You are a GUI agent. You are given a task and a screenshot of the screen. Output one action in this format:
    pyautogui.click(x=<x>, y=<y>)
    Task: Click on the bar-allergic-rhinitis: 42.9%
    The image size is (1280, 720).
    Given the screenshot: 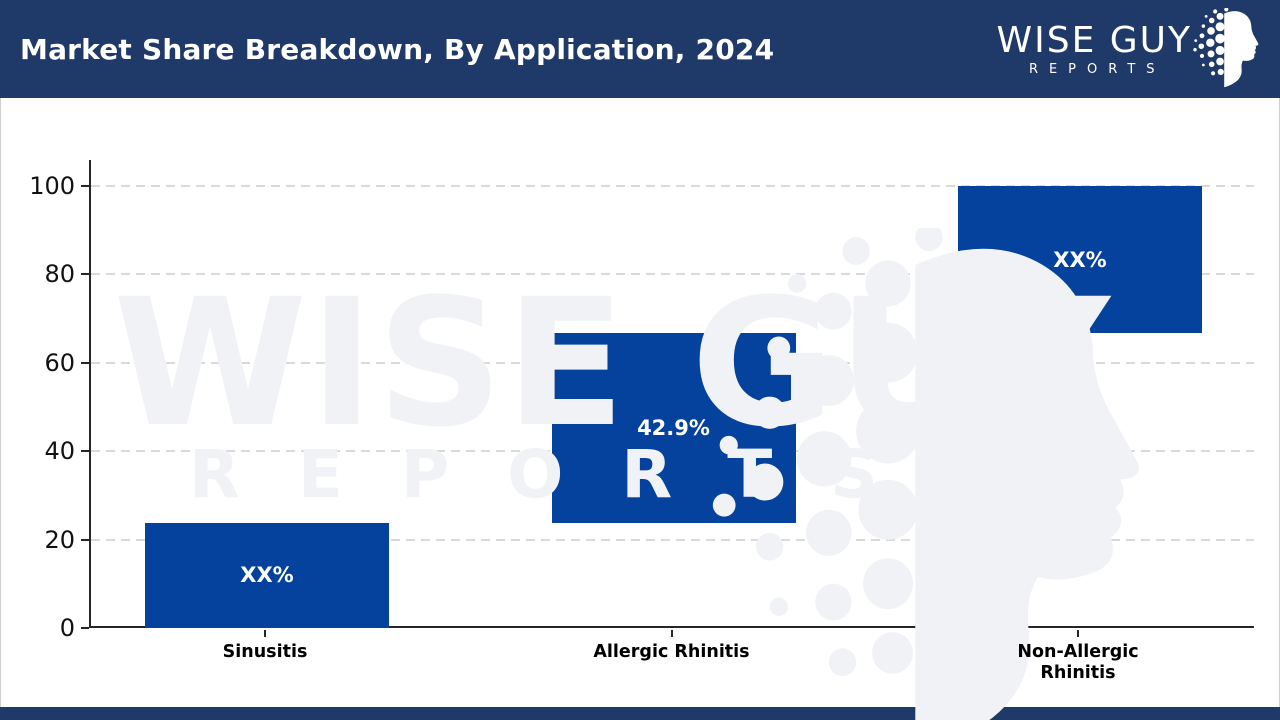 What is the action you would take?
    pyautogui.click(x=673, y=428)
    